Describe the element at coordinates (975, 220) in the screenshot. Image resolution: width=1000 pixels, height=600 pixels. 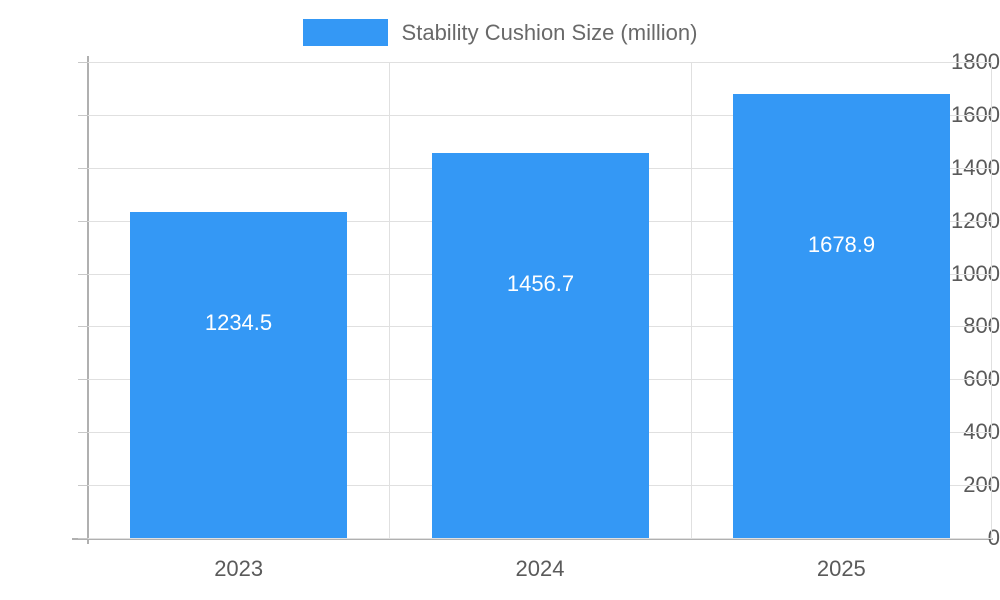
I see `y-tick-label: 1200` at that location.